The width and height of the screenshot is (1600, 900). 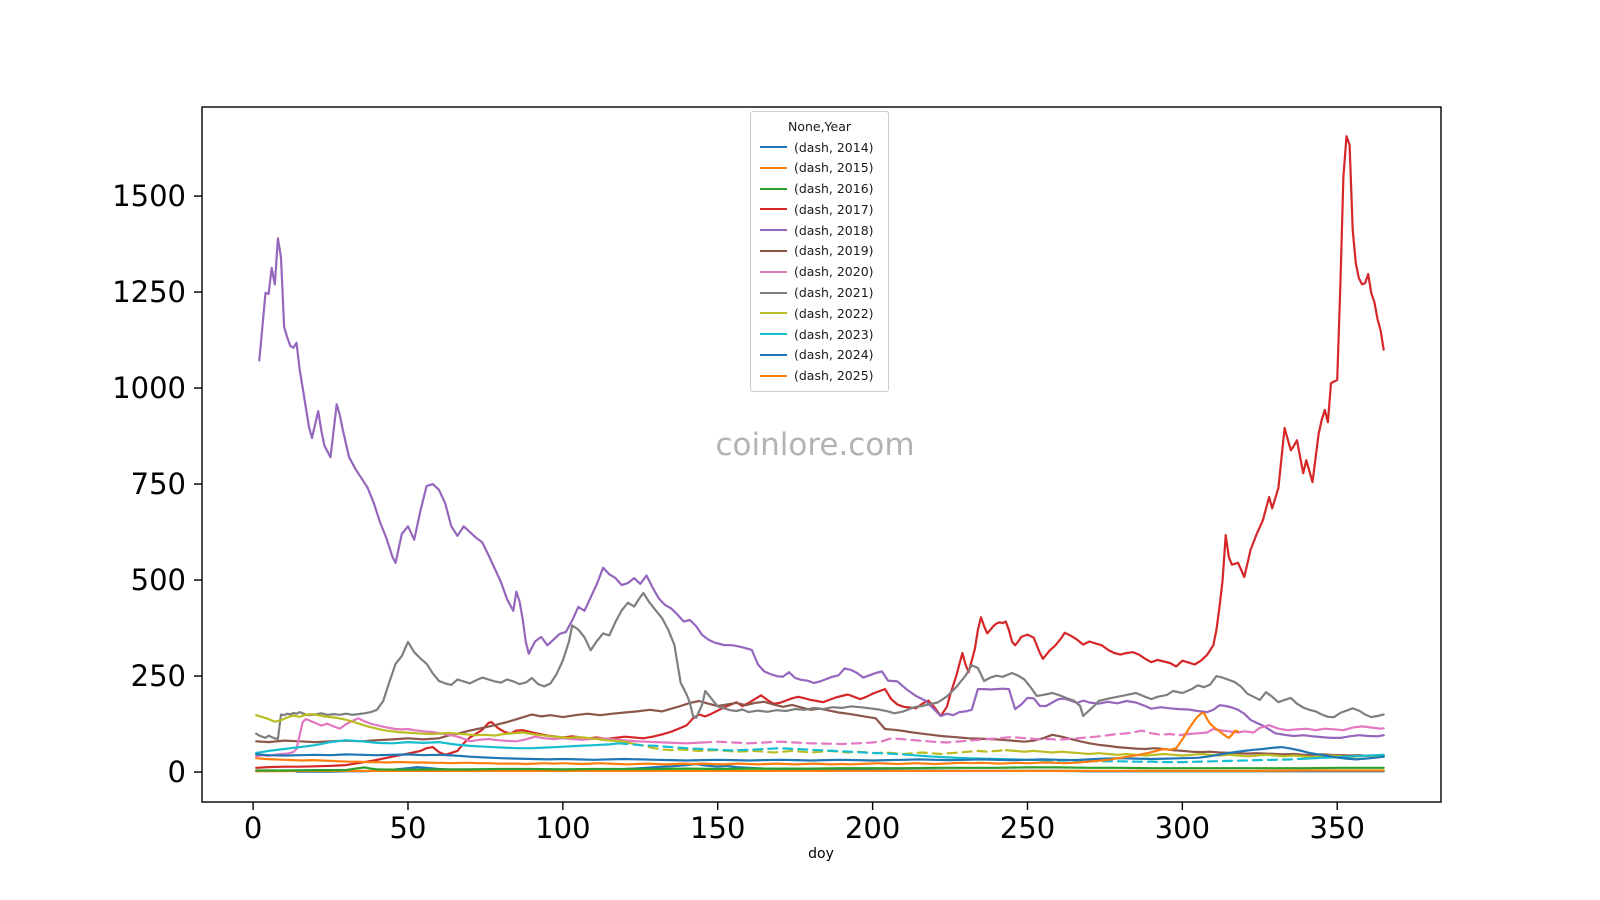 What do you see at coordinates (149, 388) in the screenshot?
I see `y-tick-label: 1000` at bounding box center [149, 388].